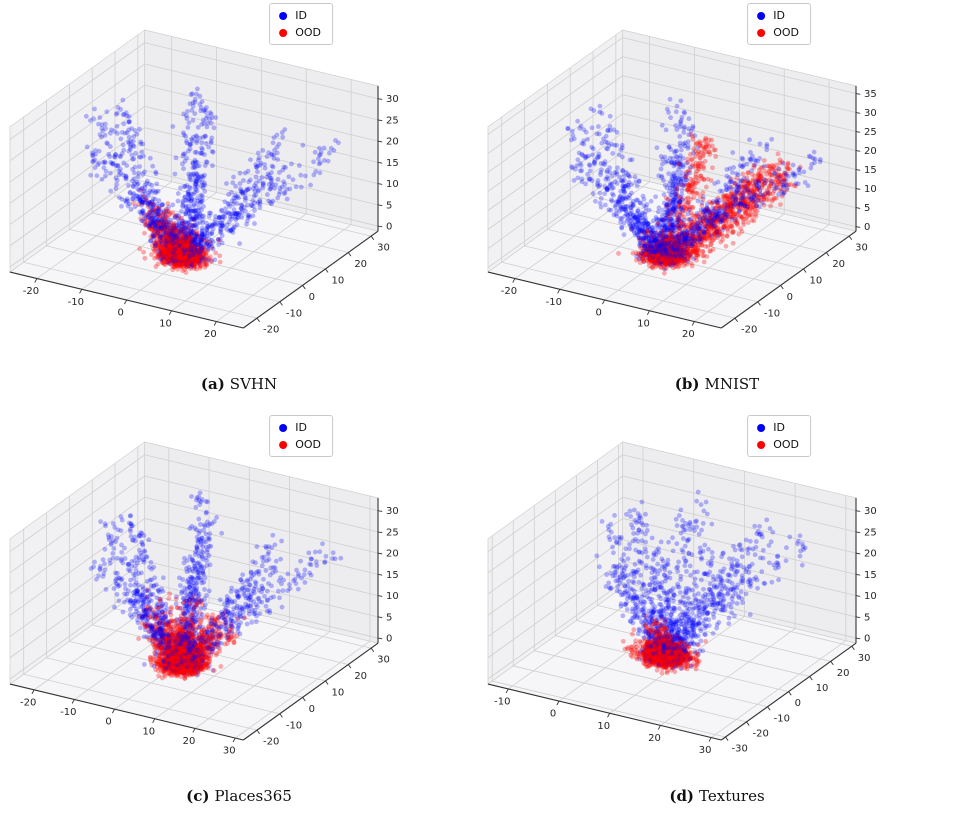 This screenshot has height=825, width=956. What do you see at coordinates (253, 796) in the screenshot?
I see `caption-label: Places365` at bounding box center [253, 796].